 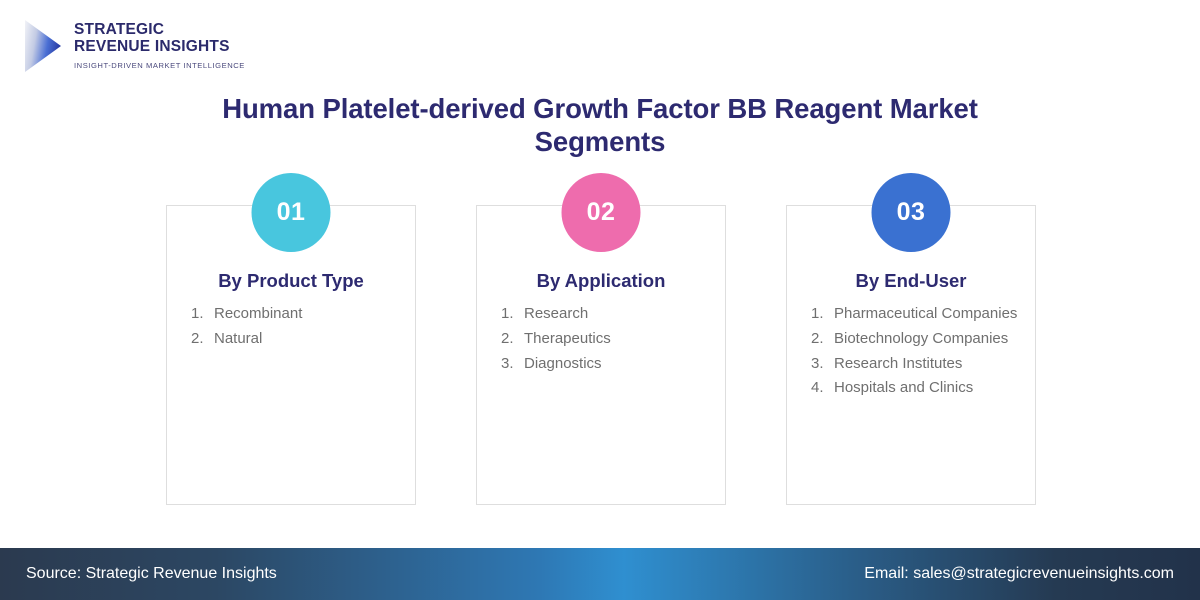 What do you see at coordinates (43, 46) in the screenshot?
I see `chevron-right-logo-mark` at bounding box center [43, 46].